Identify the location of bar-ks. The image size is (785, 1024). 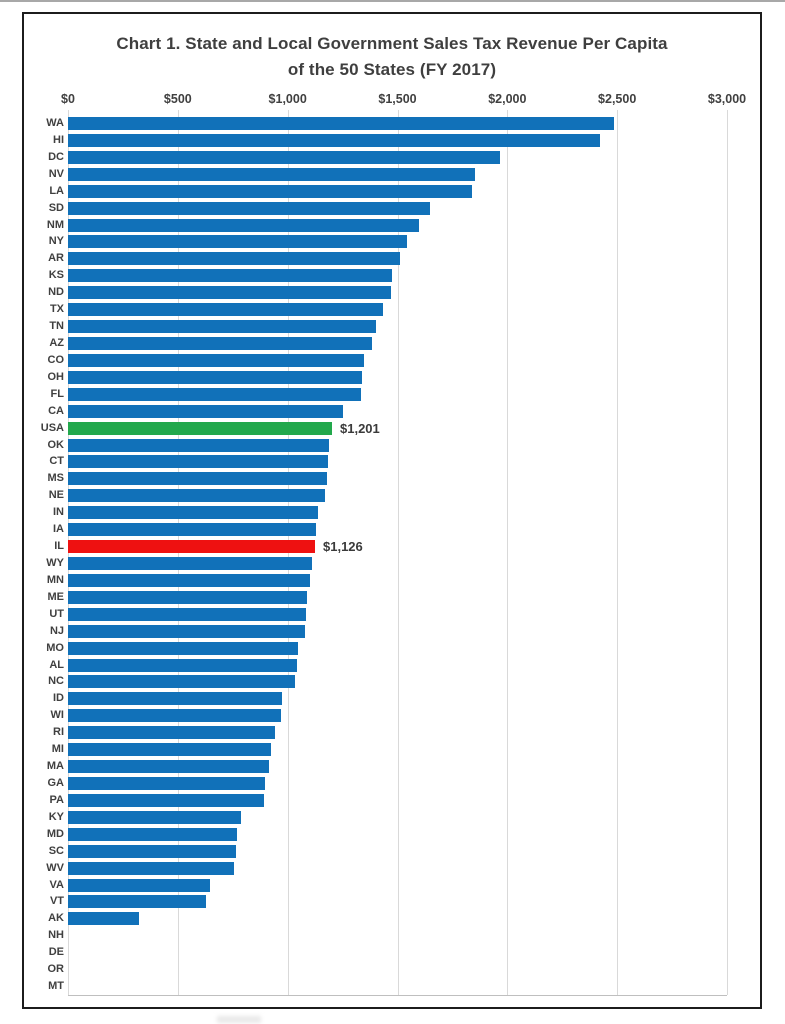
(230, 276).